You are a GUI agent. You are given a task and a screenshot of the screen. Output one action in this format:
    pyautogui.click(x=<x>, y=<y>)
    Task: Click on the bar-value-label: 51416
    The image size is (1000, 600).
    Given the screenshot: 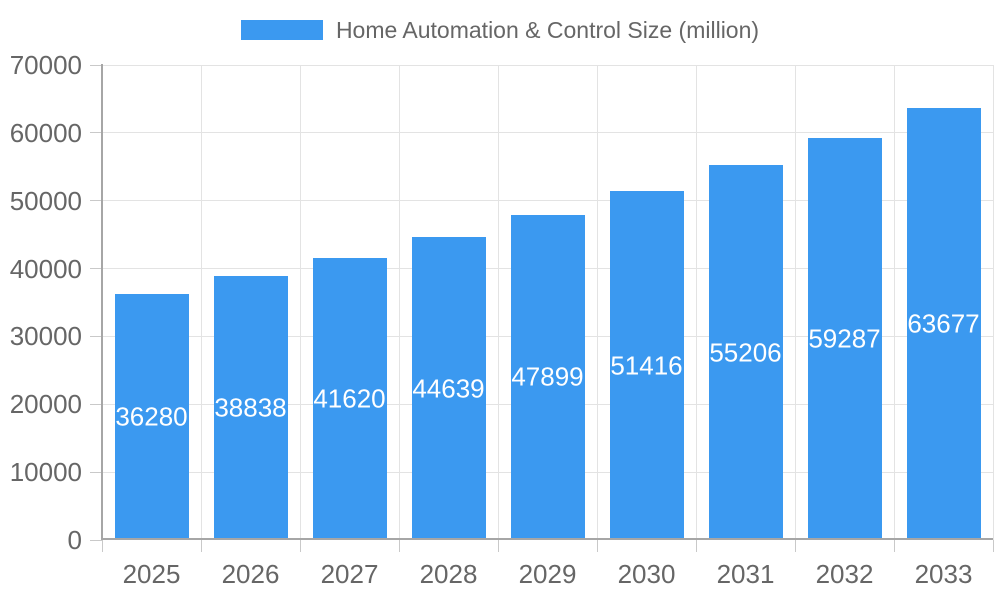 What is the action you would take?
    pyautogui.click(x=646, y=365)
    